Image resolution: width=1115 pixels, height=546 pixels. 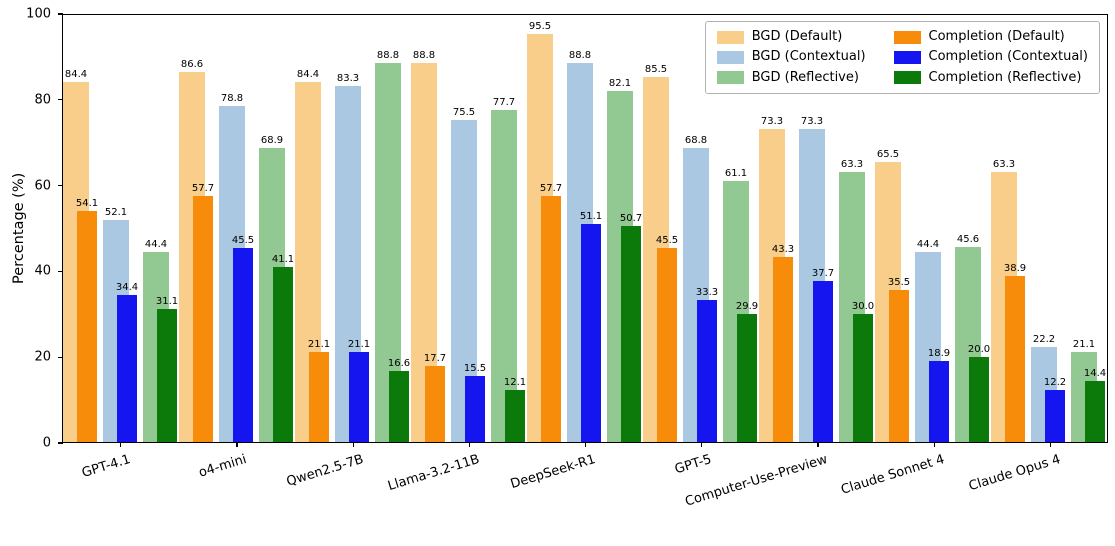 I want to click on bar-value-label: 22.2, so click(x=1044, y=340).